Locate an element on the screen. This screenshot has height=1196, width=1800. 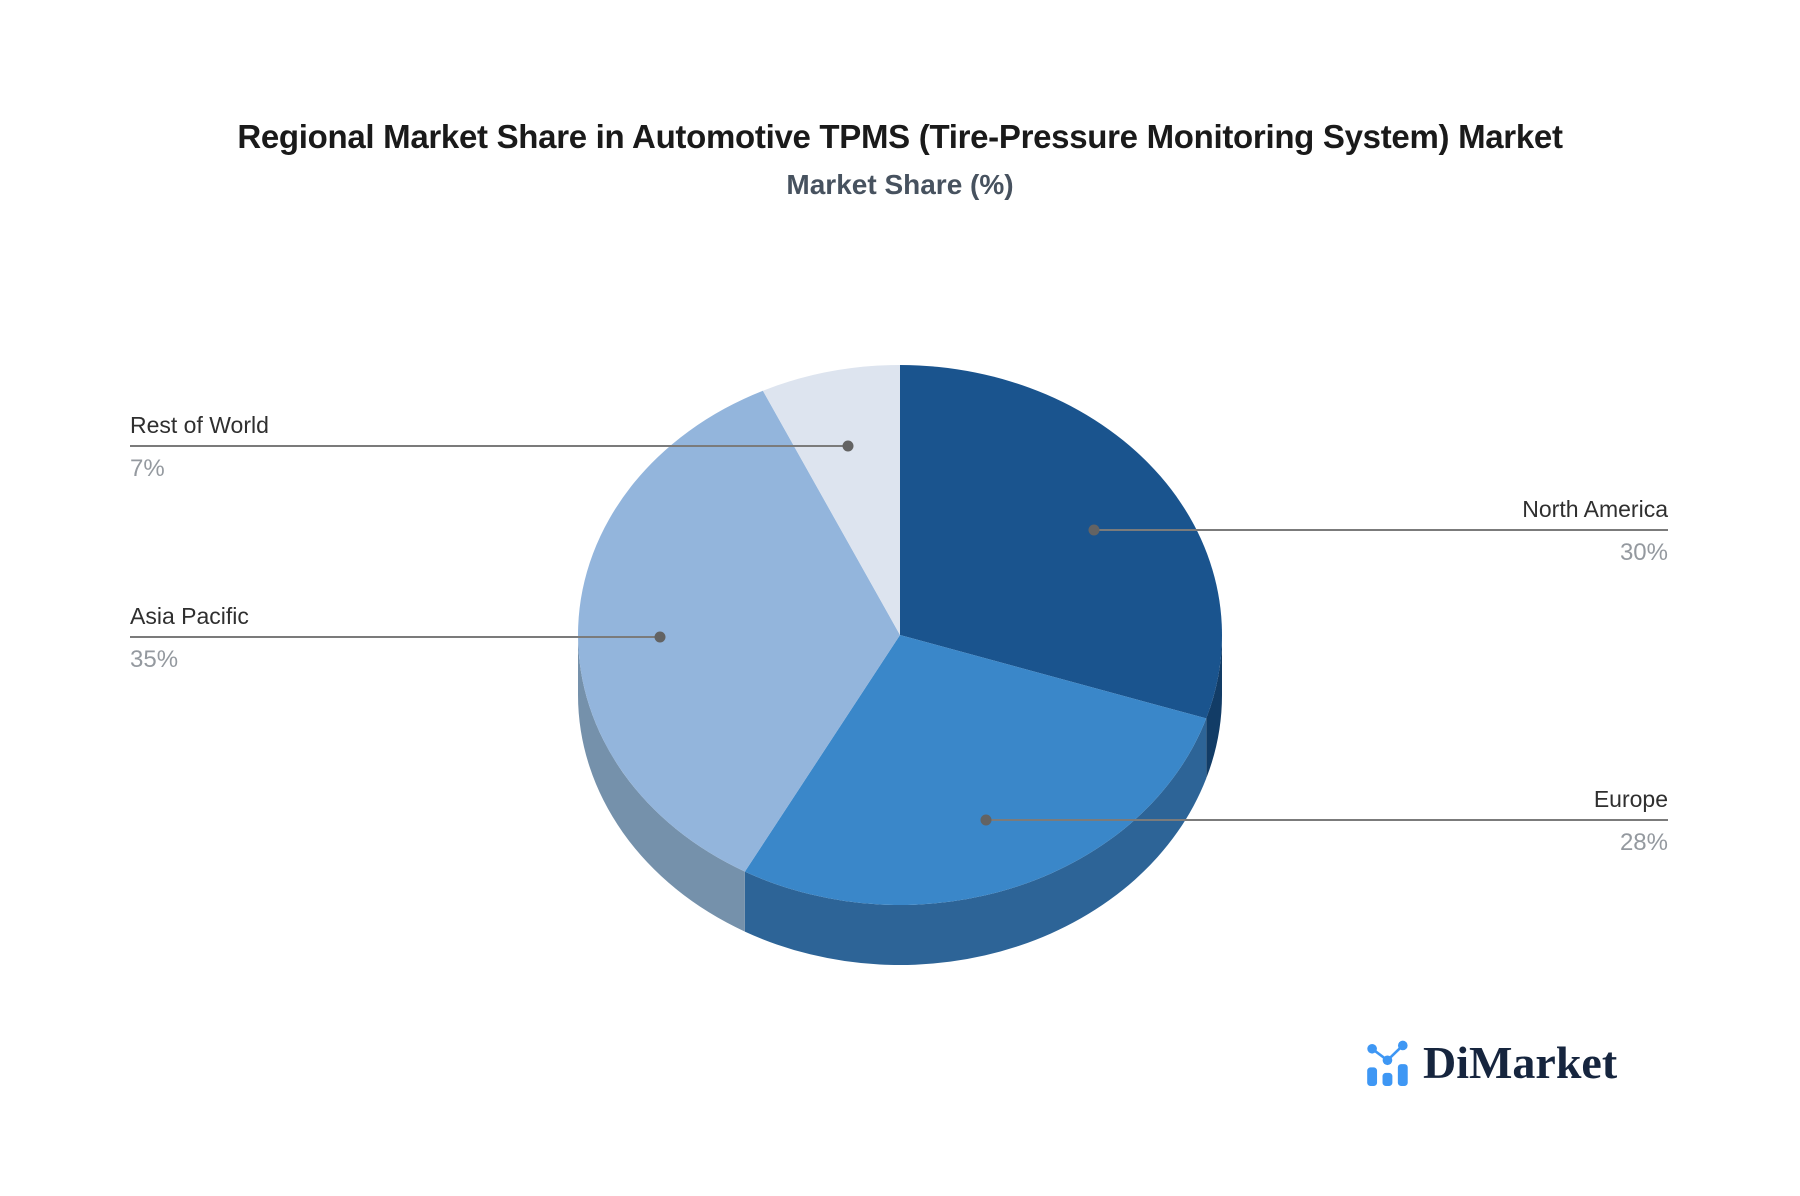
slice-value-asia-pacific: 35% is located at coordinates (154, 659).